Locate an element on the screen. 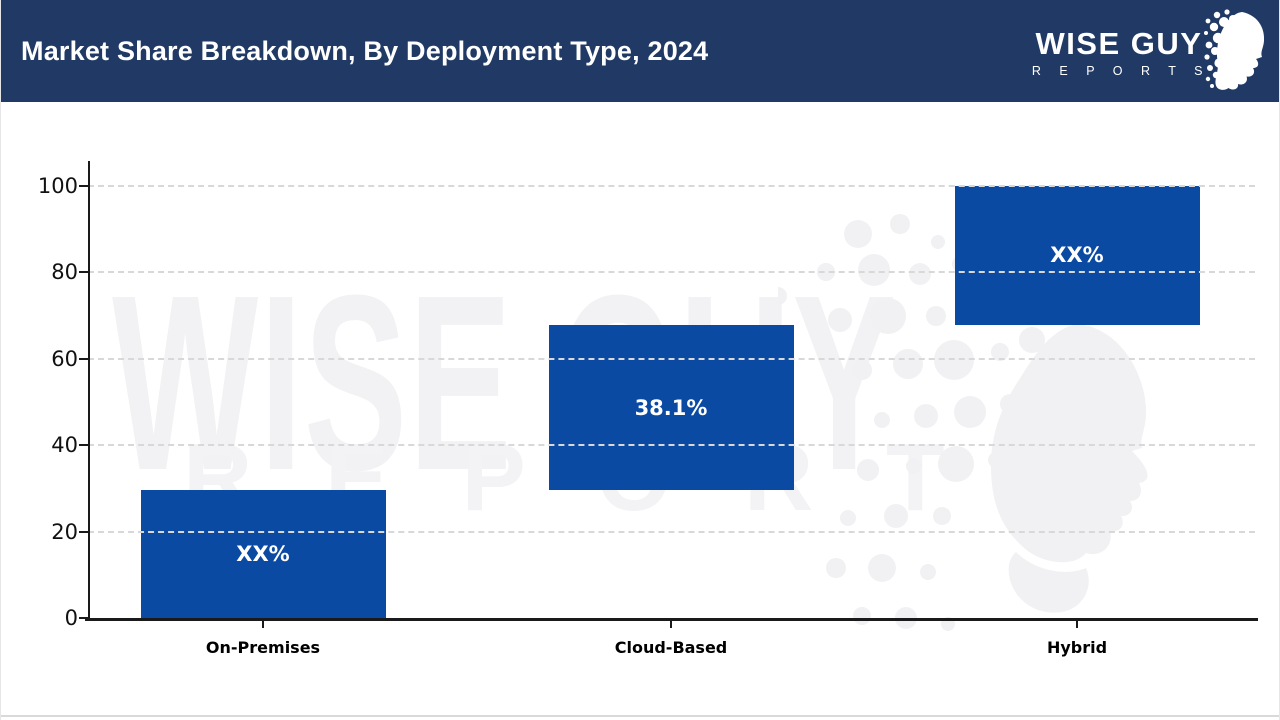 This screenshot has width=1280, height=720. bar-hybrid is located at coordinates (1077, 255).